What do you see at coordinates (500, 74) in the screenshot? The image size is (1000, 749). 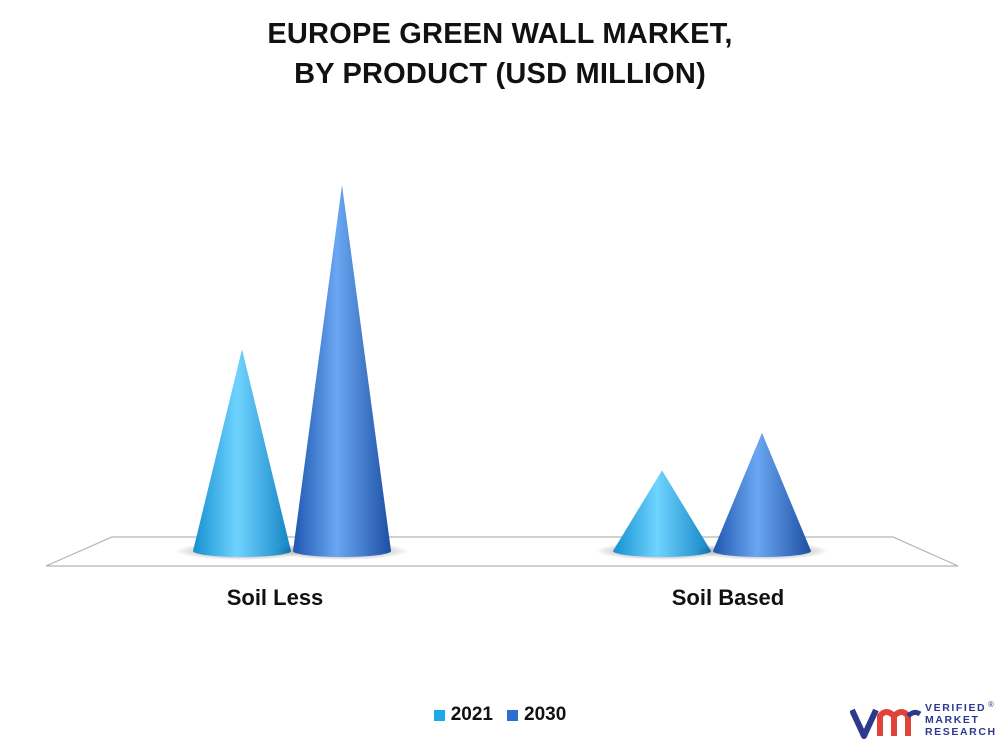 I see `chart-title-line2: BY PRODUCT (USD MILLION)` at bounding box center [500, 74].